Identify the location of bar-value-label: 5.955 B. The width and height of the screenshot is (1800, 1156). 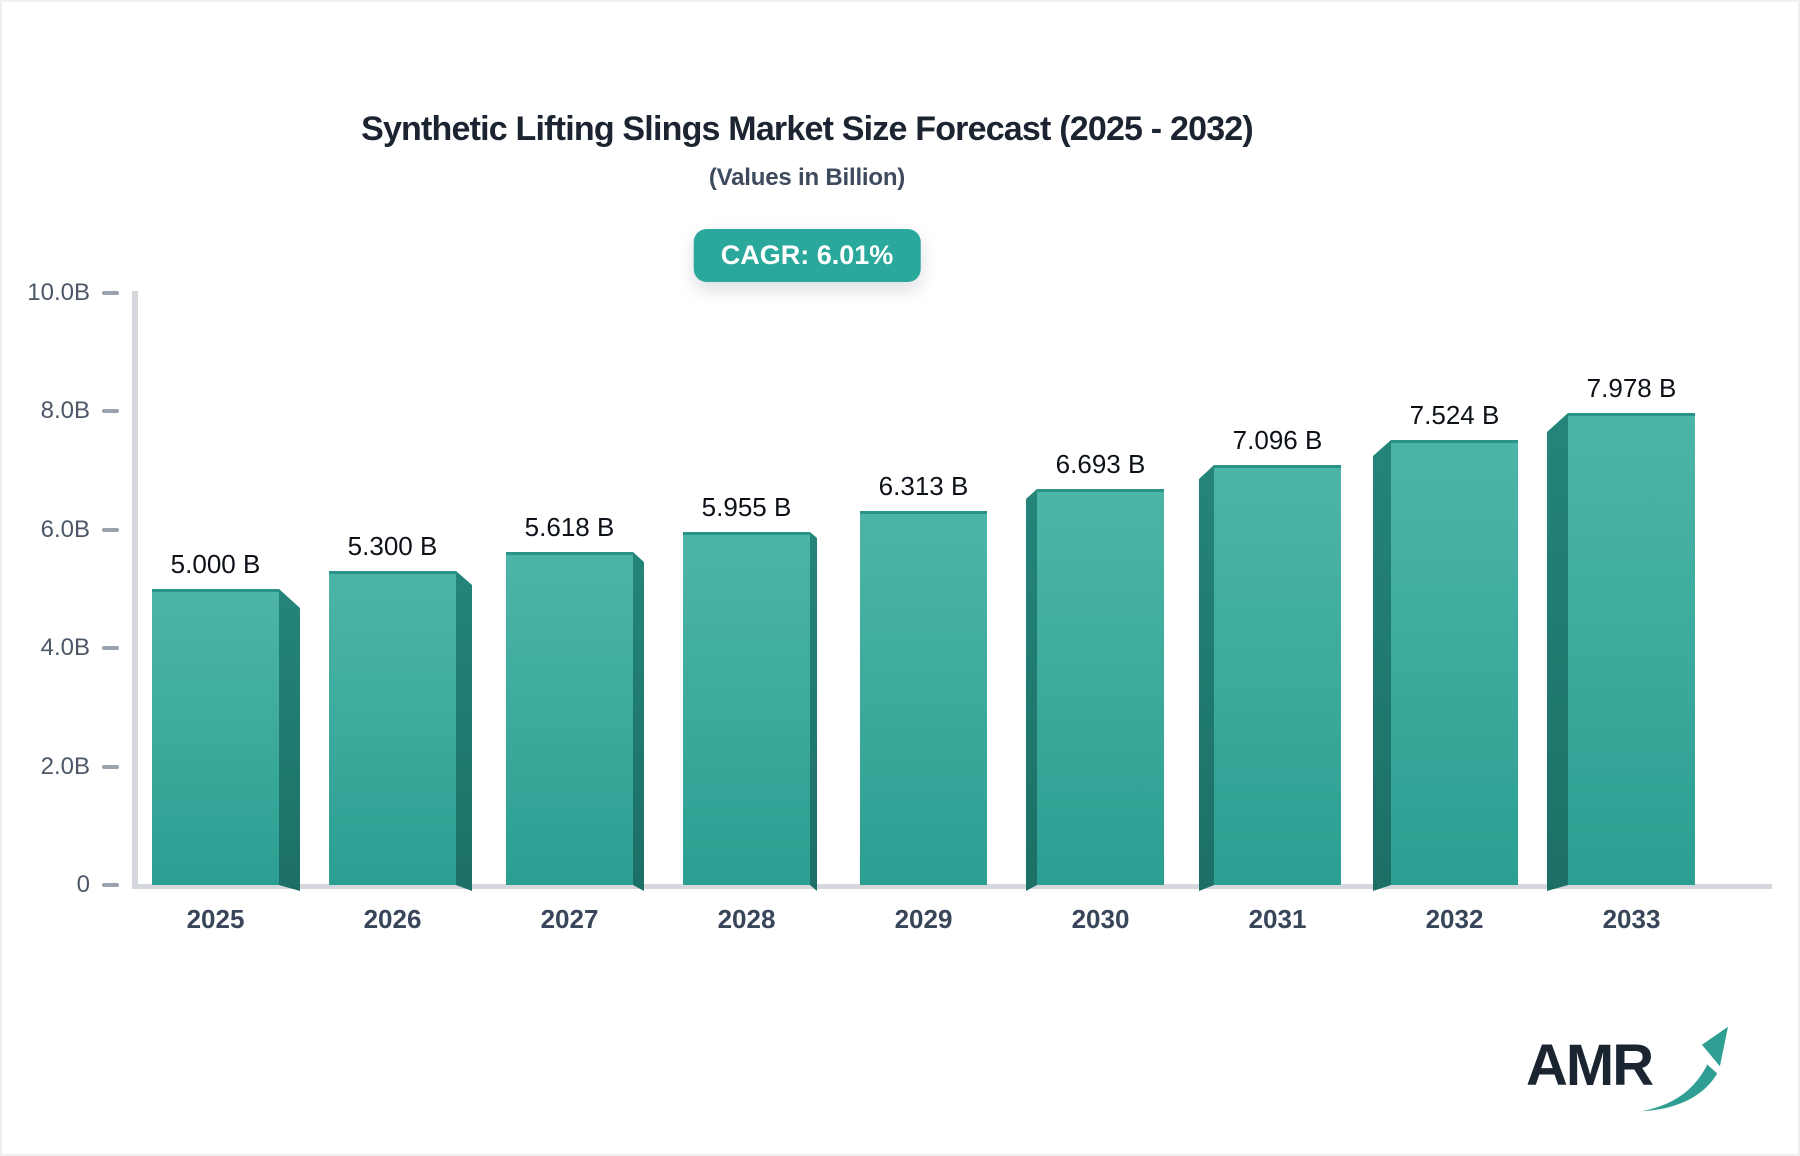
(746, 507).